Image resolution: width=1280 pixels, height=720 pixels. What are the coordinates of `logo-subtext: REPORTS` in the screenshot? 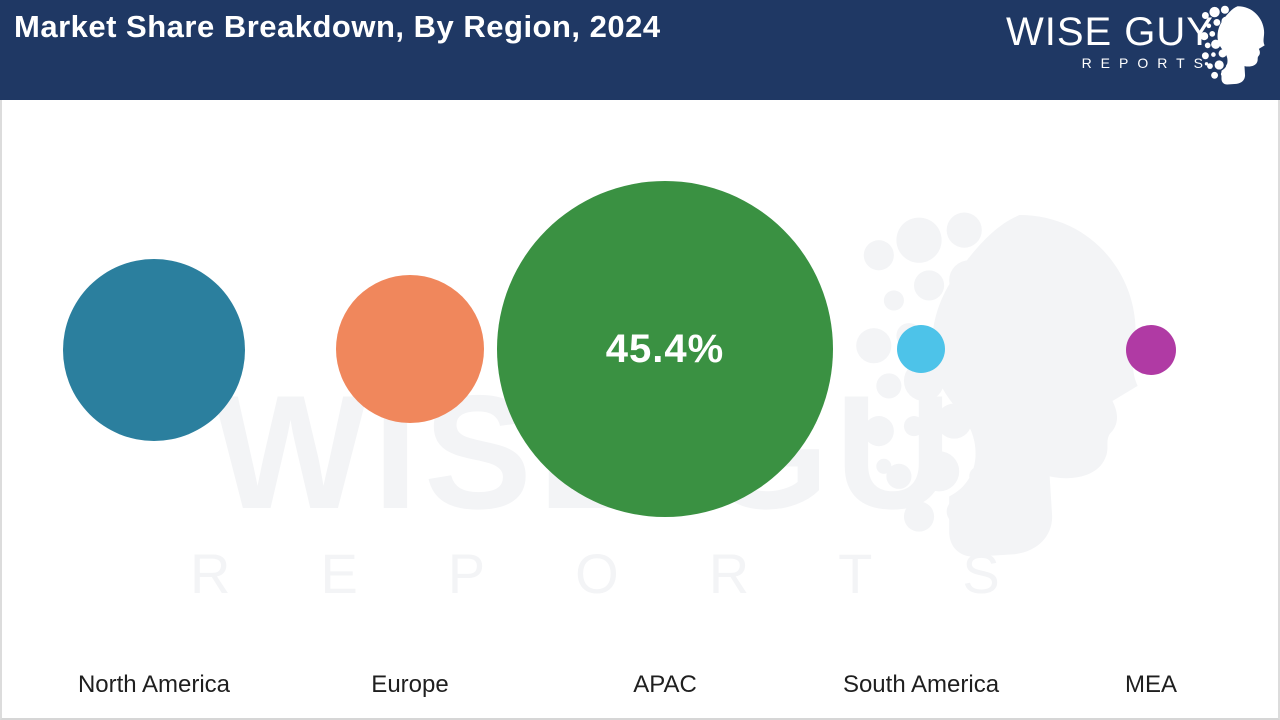 It's located at (1146, 63).